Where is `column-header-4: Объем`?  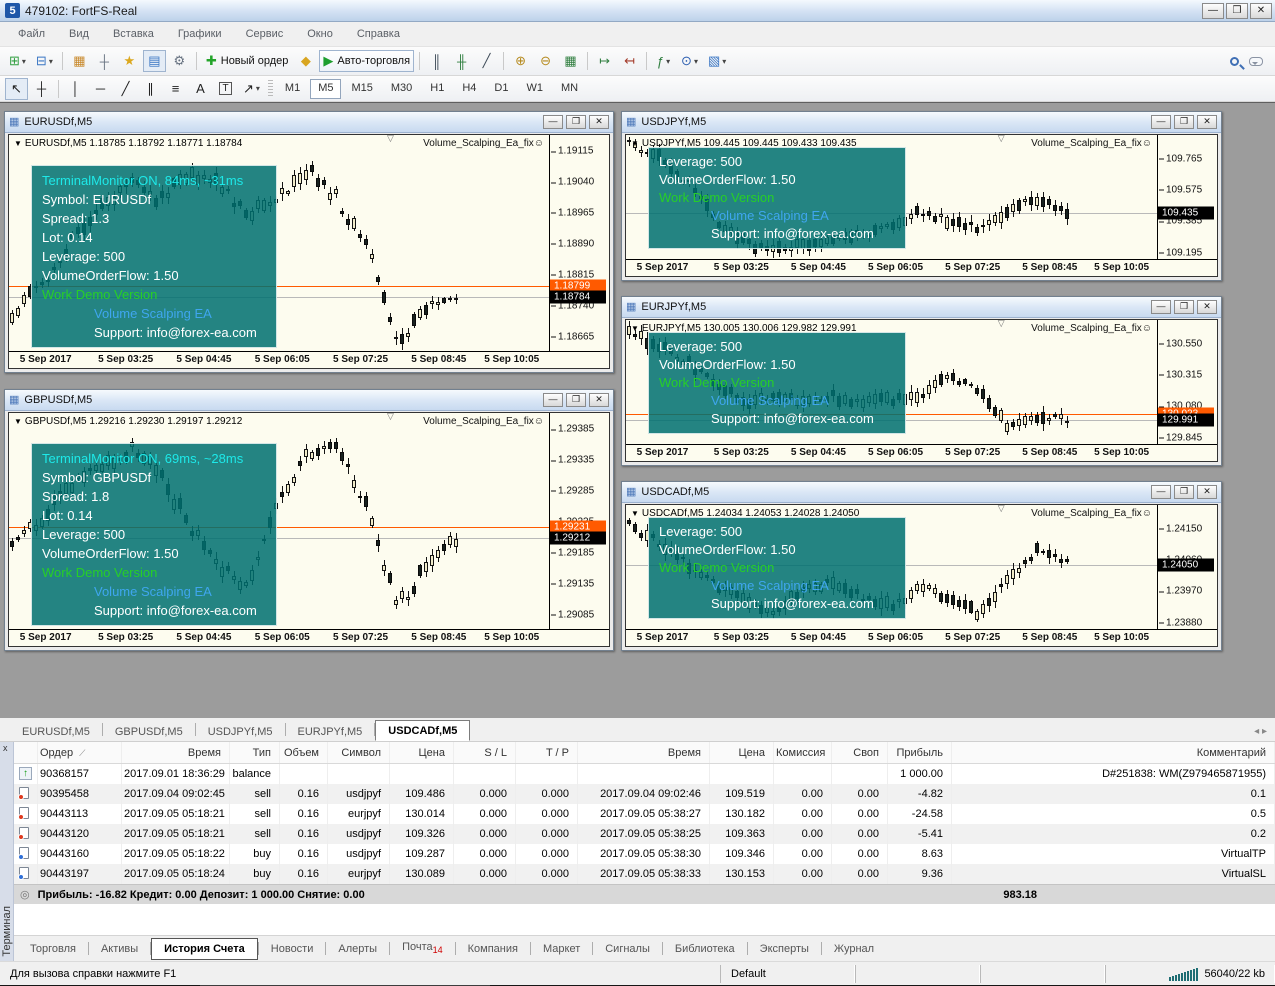
column-header-4: Объем is located at coordinates (304, 752).